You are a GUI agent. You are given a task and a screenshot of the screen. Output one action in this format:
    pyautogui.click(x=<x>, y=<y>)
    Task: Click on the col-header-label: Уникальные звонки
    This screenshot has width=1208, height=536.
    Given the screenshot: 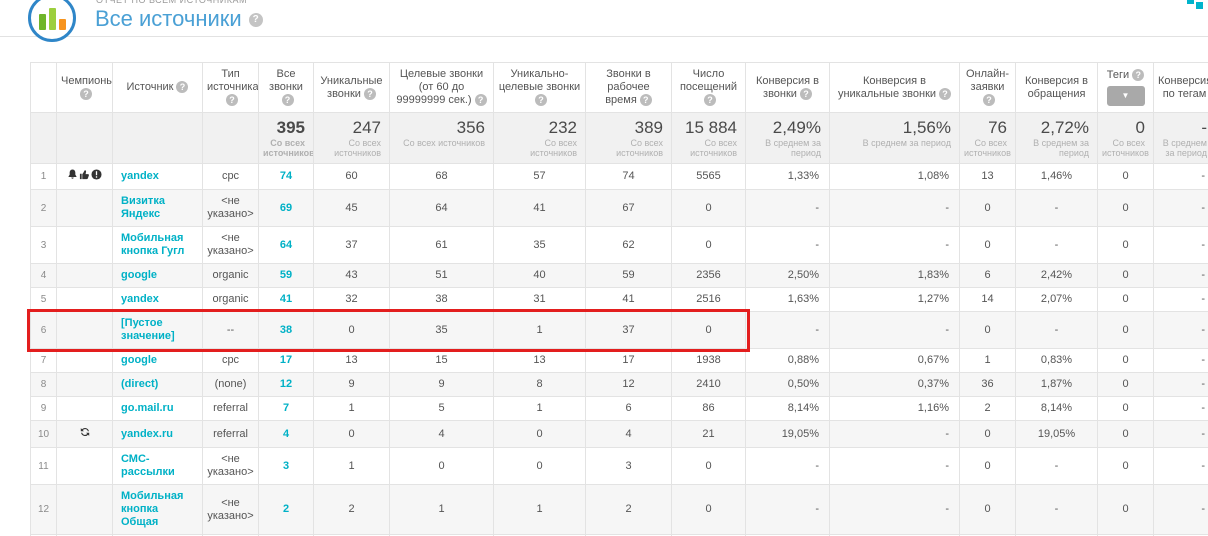 What is the action you would take?
    pyautogui.click(x=351, y=87)
    